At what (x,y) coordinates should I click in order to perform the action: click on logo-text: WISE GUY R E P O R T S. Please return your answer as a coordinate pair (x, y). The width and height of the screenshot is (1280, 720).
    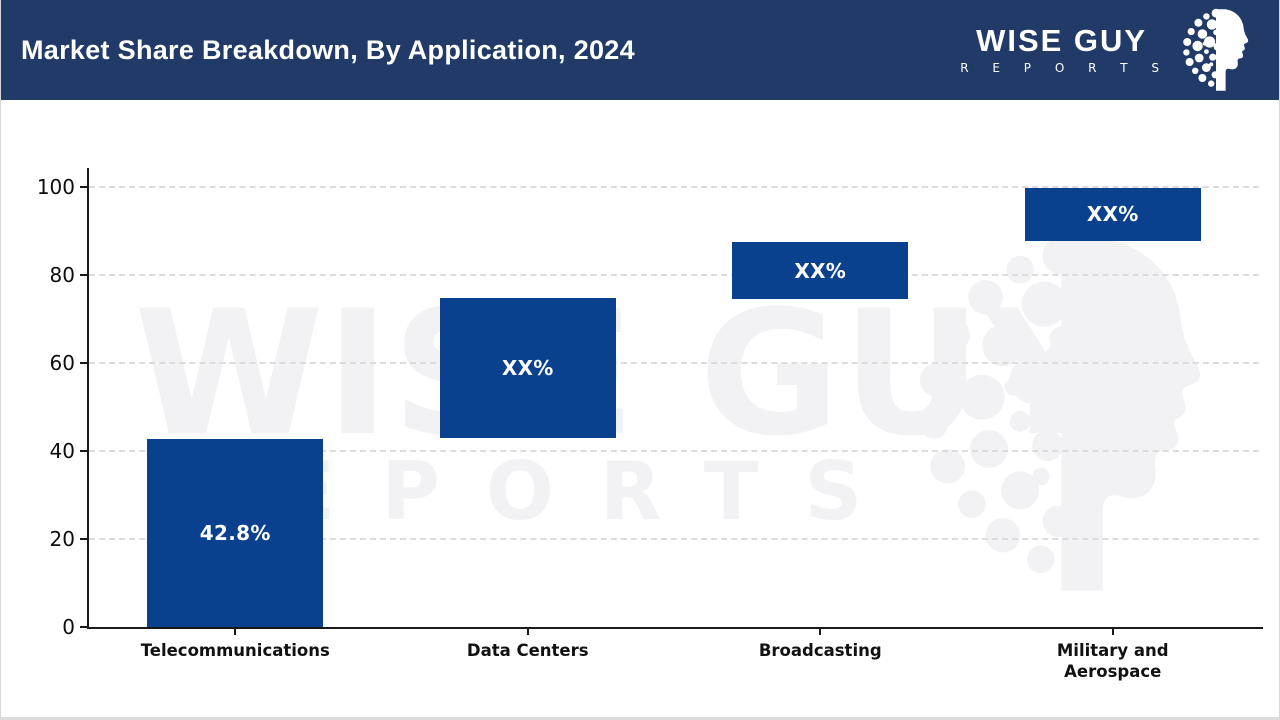
    Looking at the image, I should click on (1061, 50).